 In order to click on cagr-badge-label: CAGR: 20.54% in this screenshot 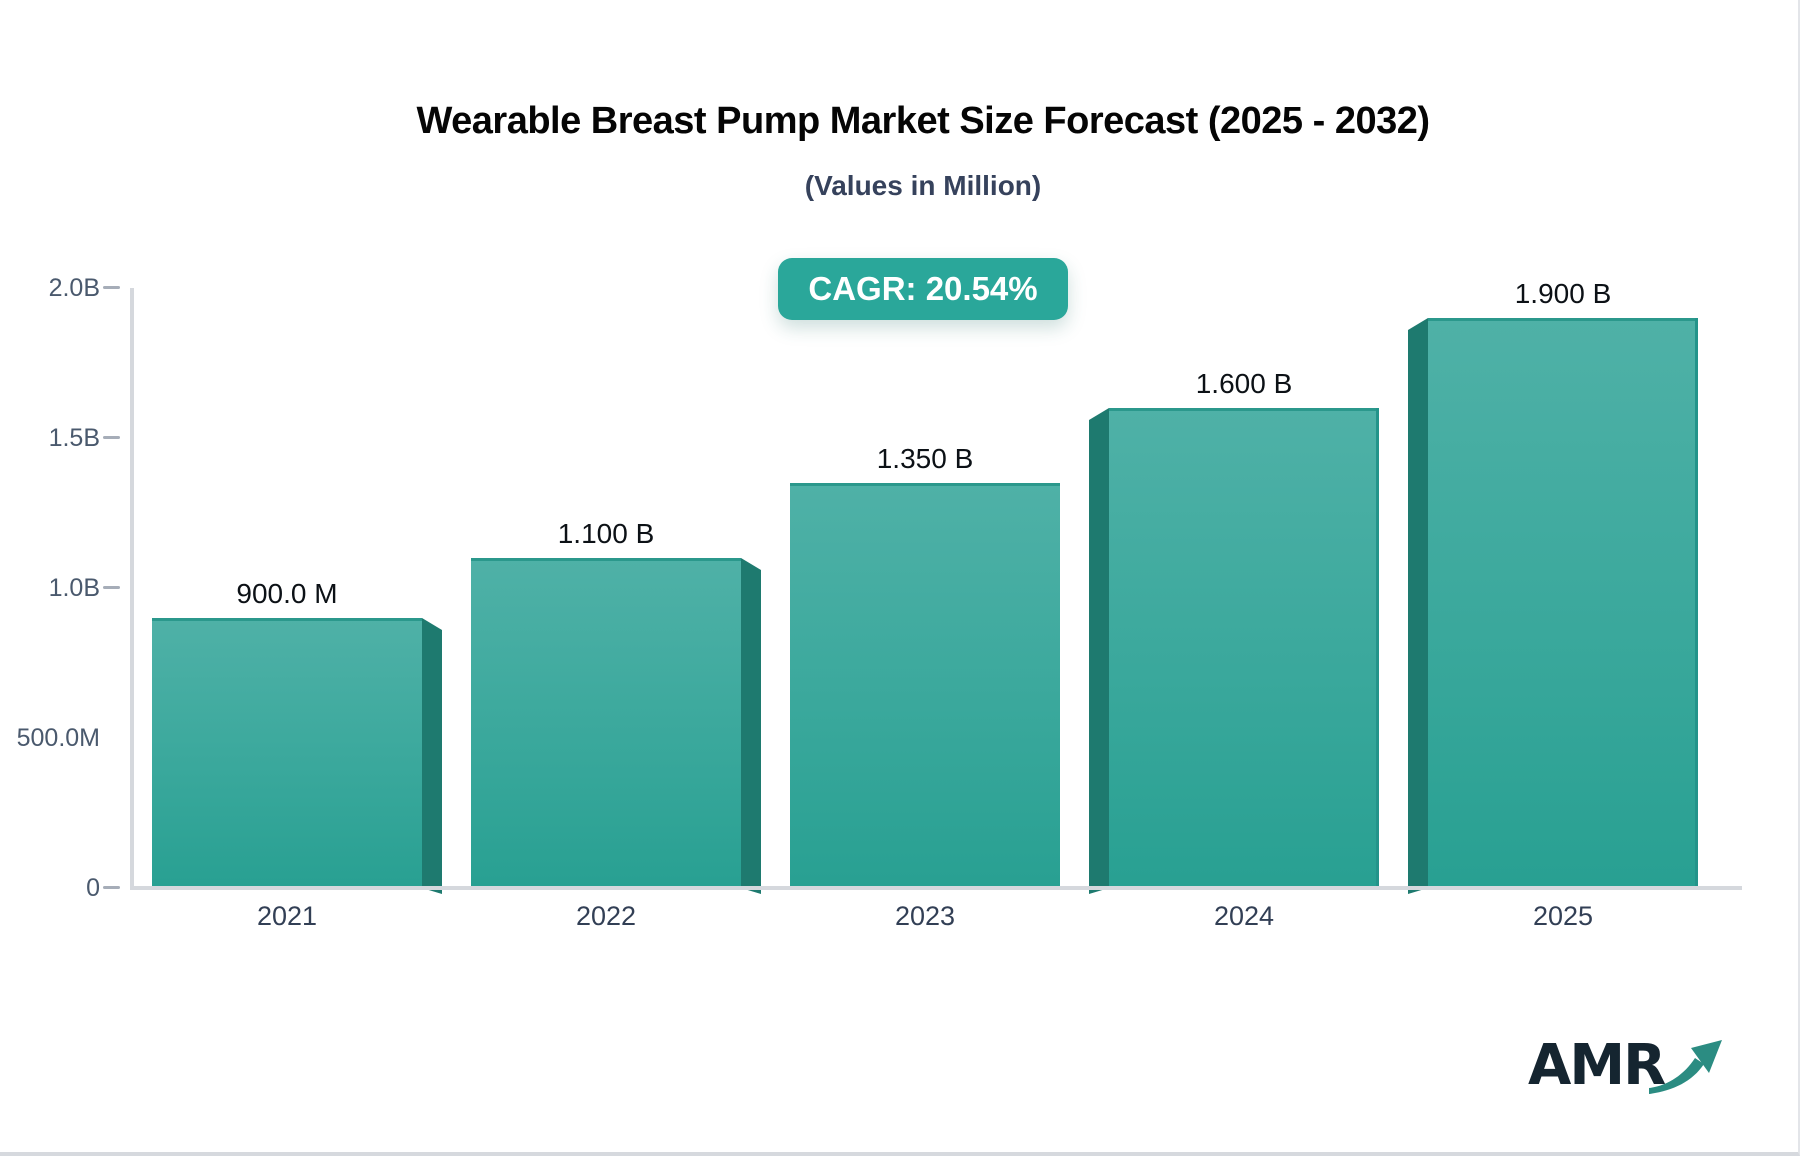, I will do `click(923, 288)`.